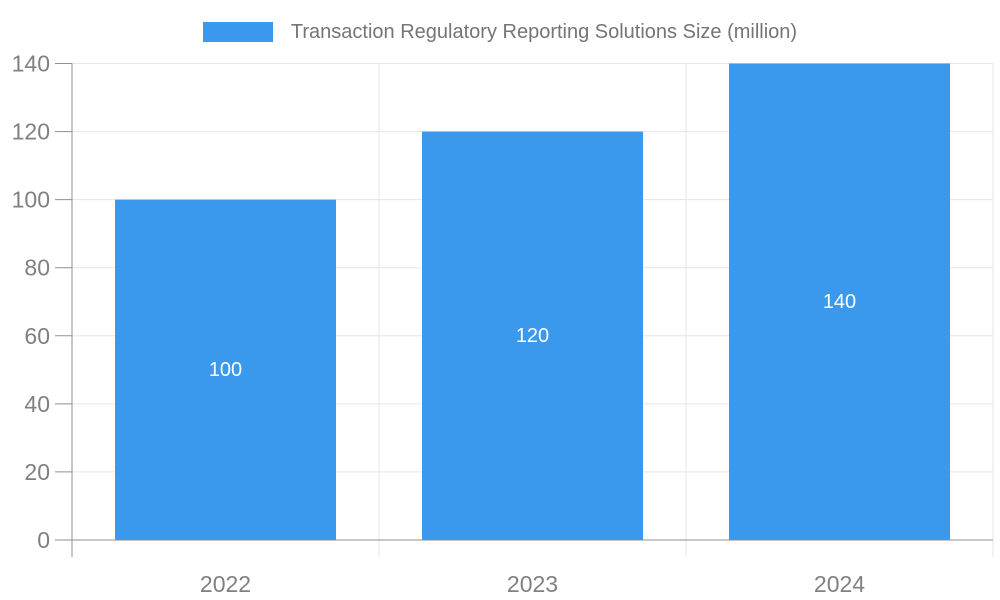 The image size is (1000, 600). I want to click on bar-2022, so click(225, 369).